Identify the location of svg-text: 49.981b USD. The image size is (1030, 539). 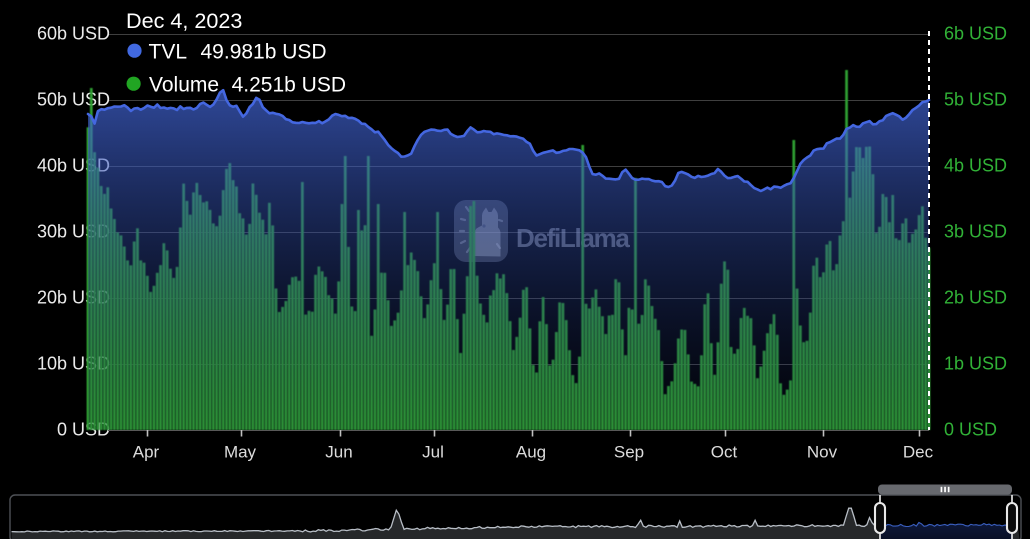
(264, 51).